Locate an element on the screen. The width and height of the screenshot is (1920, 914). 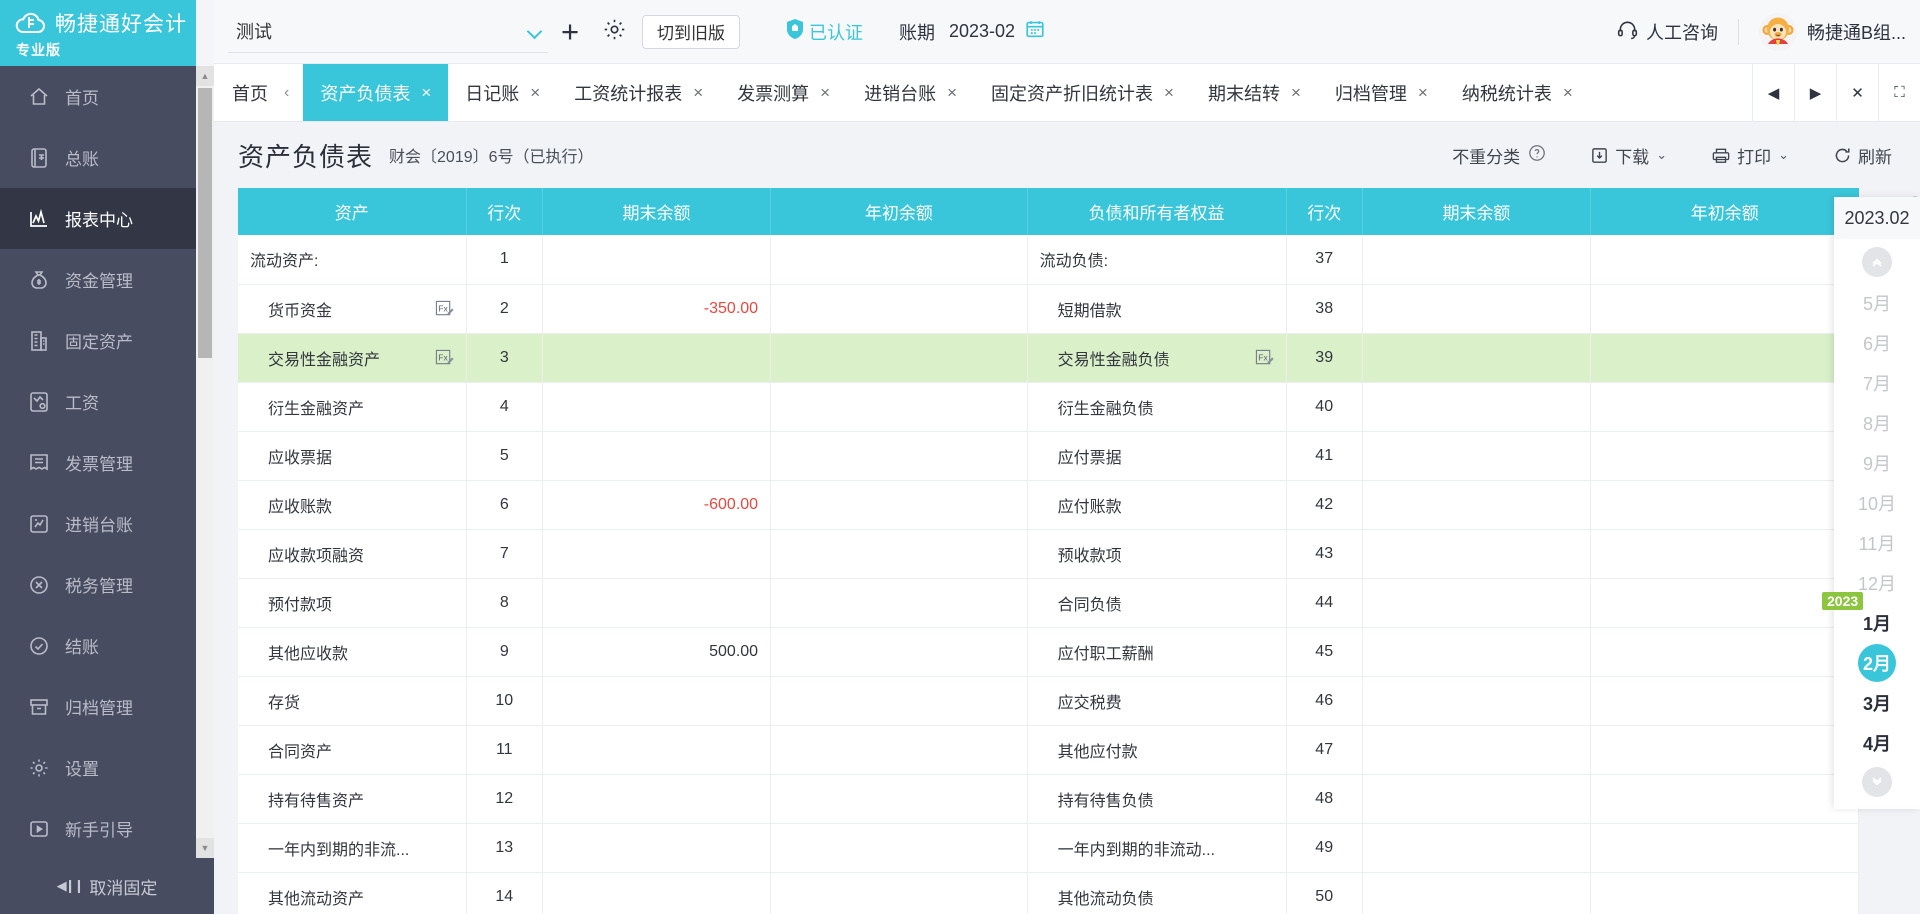
cell-liability-line-no: 50 is located at coordinates (1324, 893).